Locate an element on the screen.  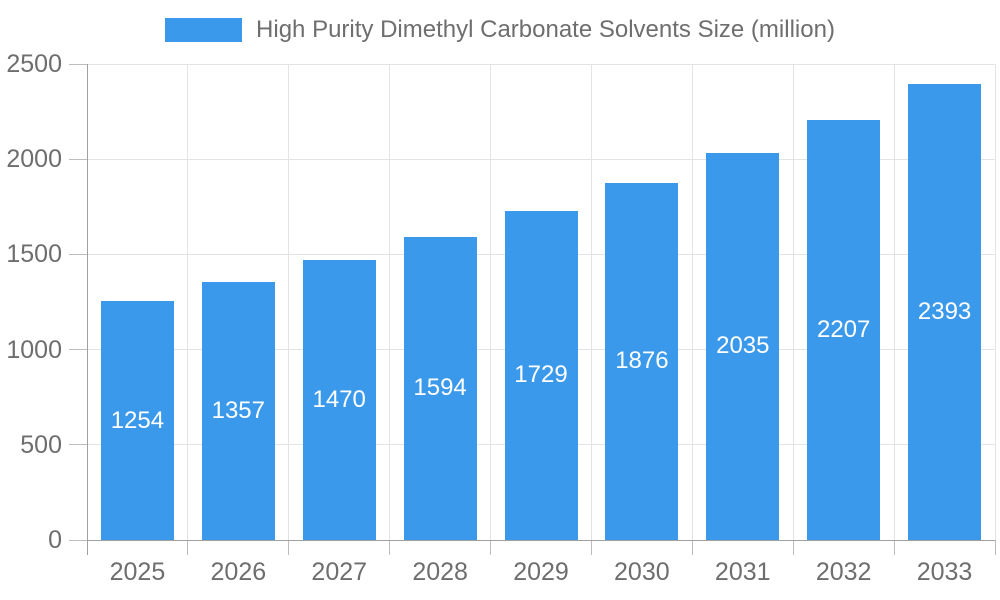
x-axis-tick-label: 2032 is located at coordinates (843, 572).